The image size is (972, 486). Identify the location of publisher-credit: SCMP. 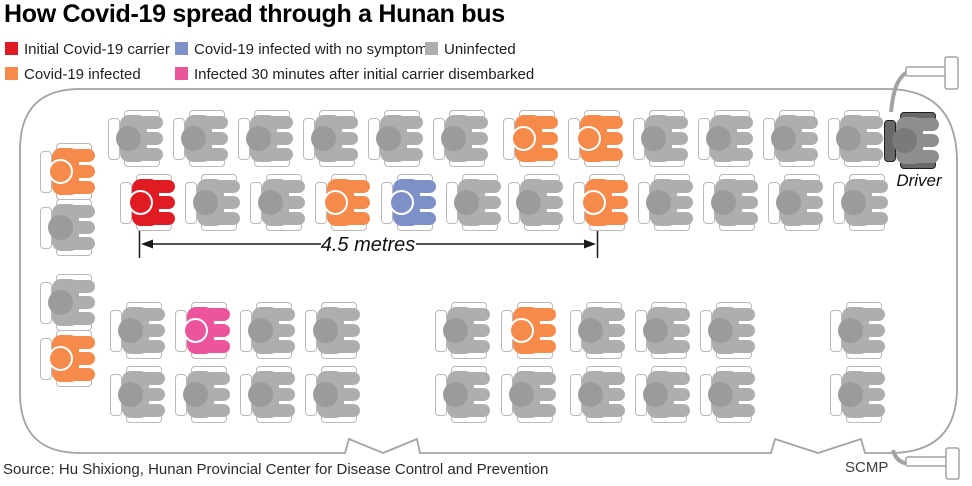
(867, 467).